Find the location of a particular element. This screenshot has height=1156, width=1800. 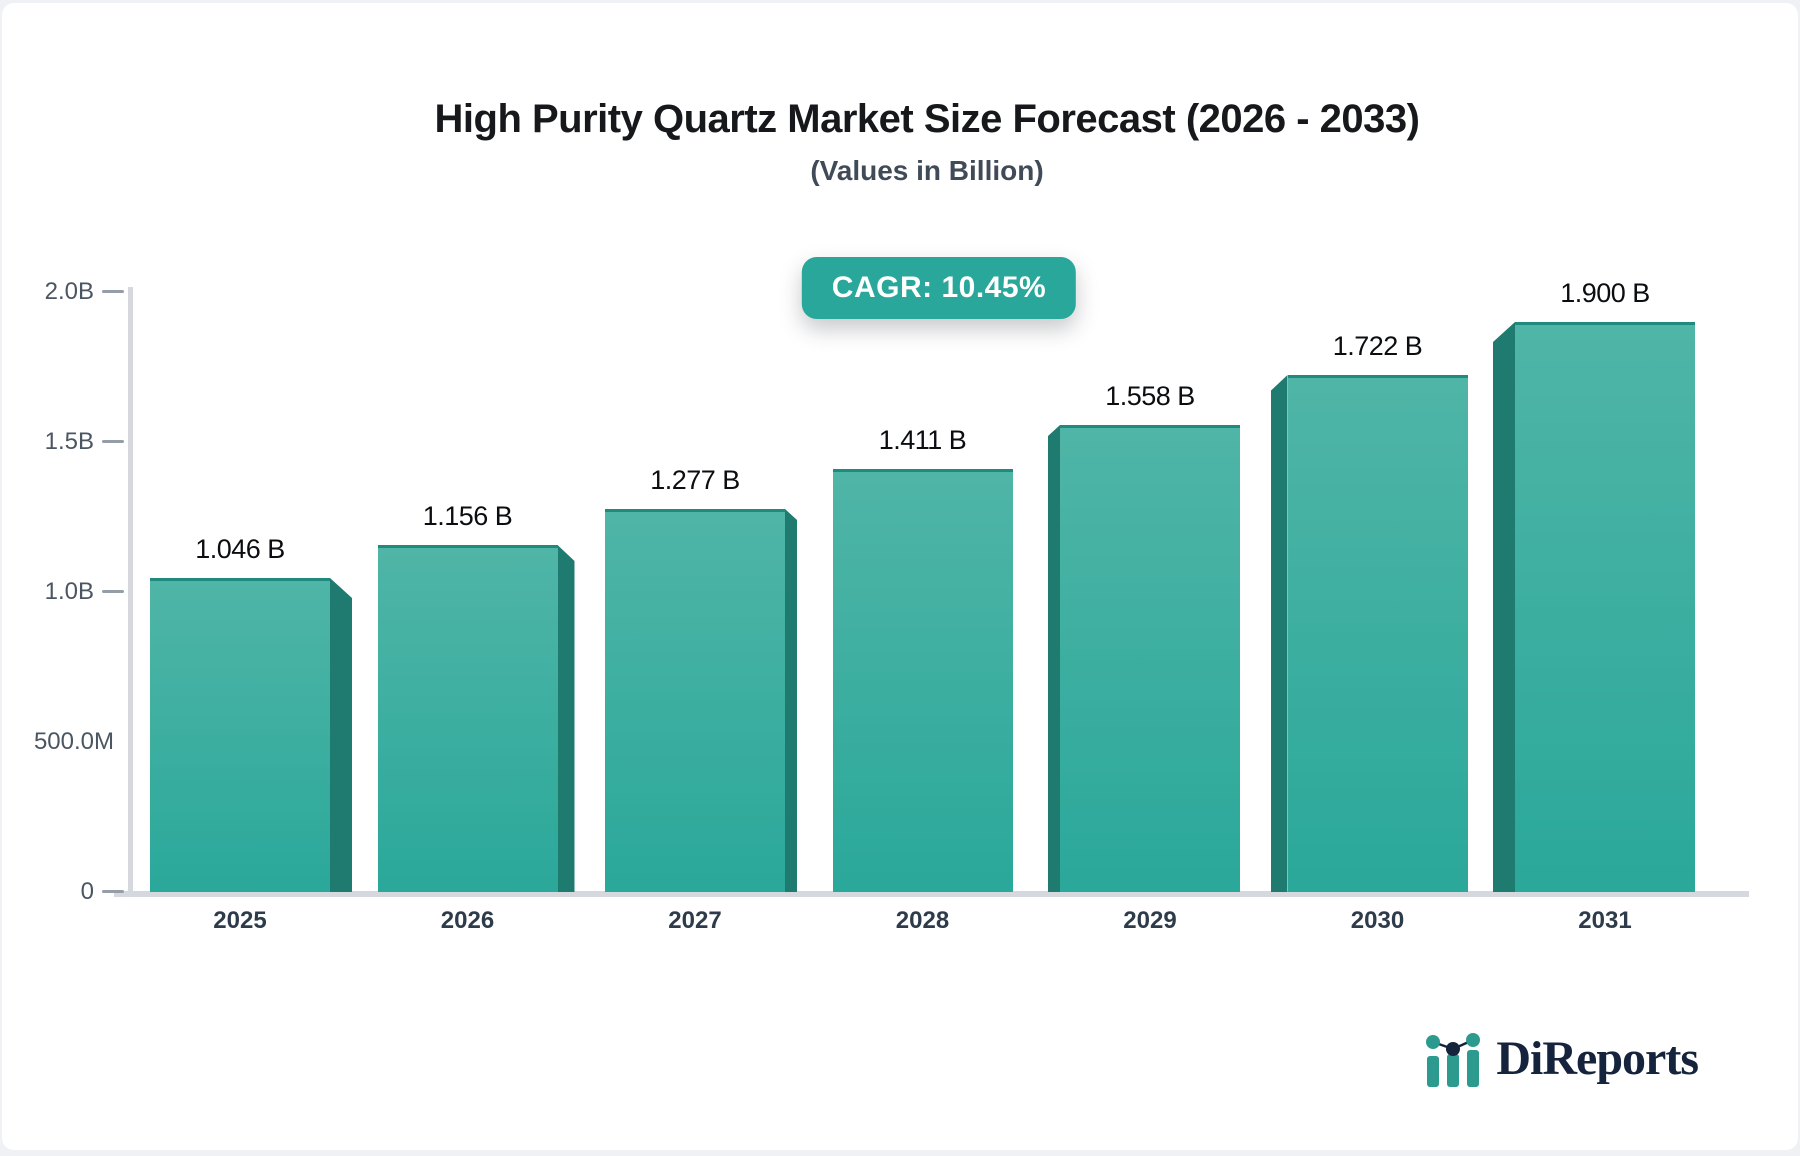

bar-2030 is located at coordinates (1377, 633).